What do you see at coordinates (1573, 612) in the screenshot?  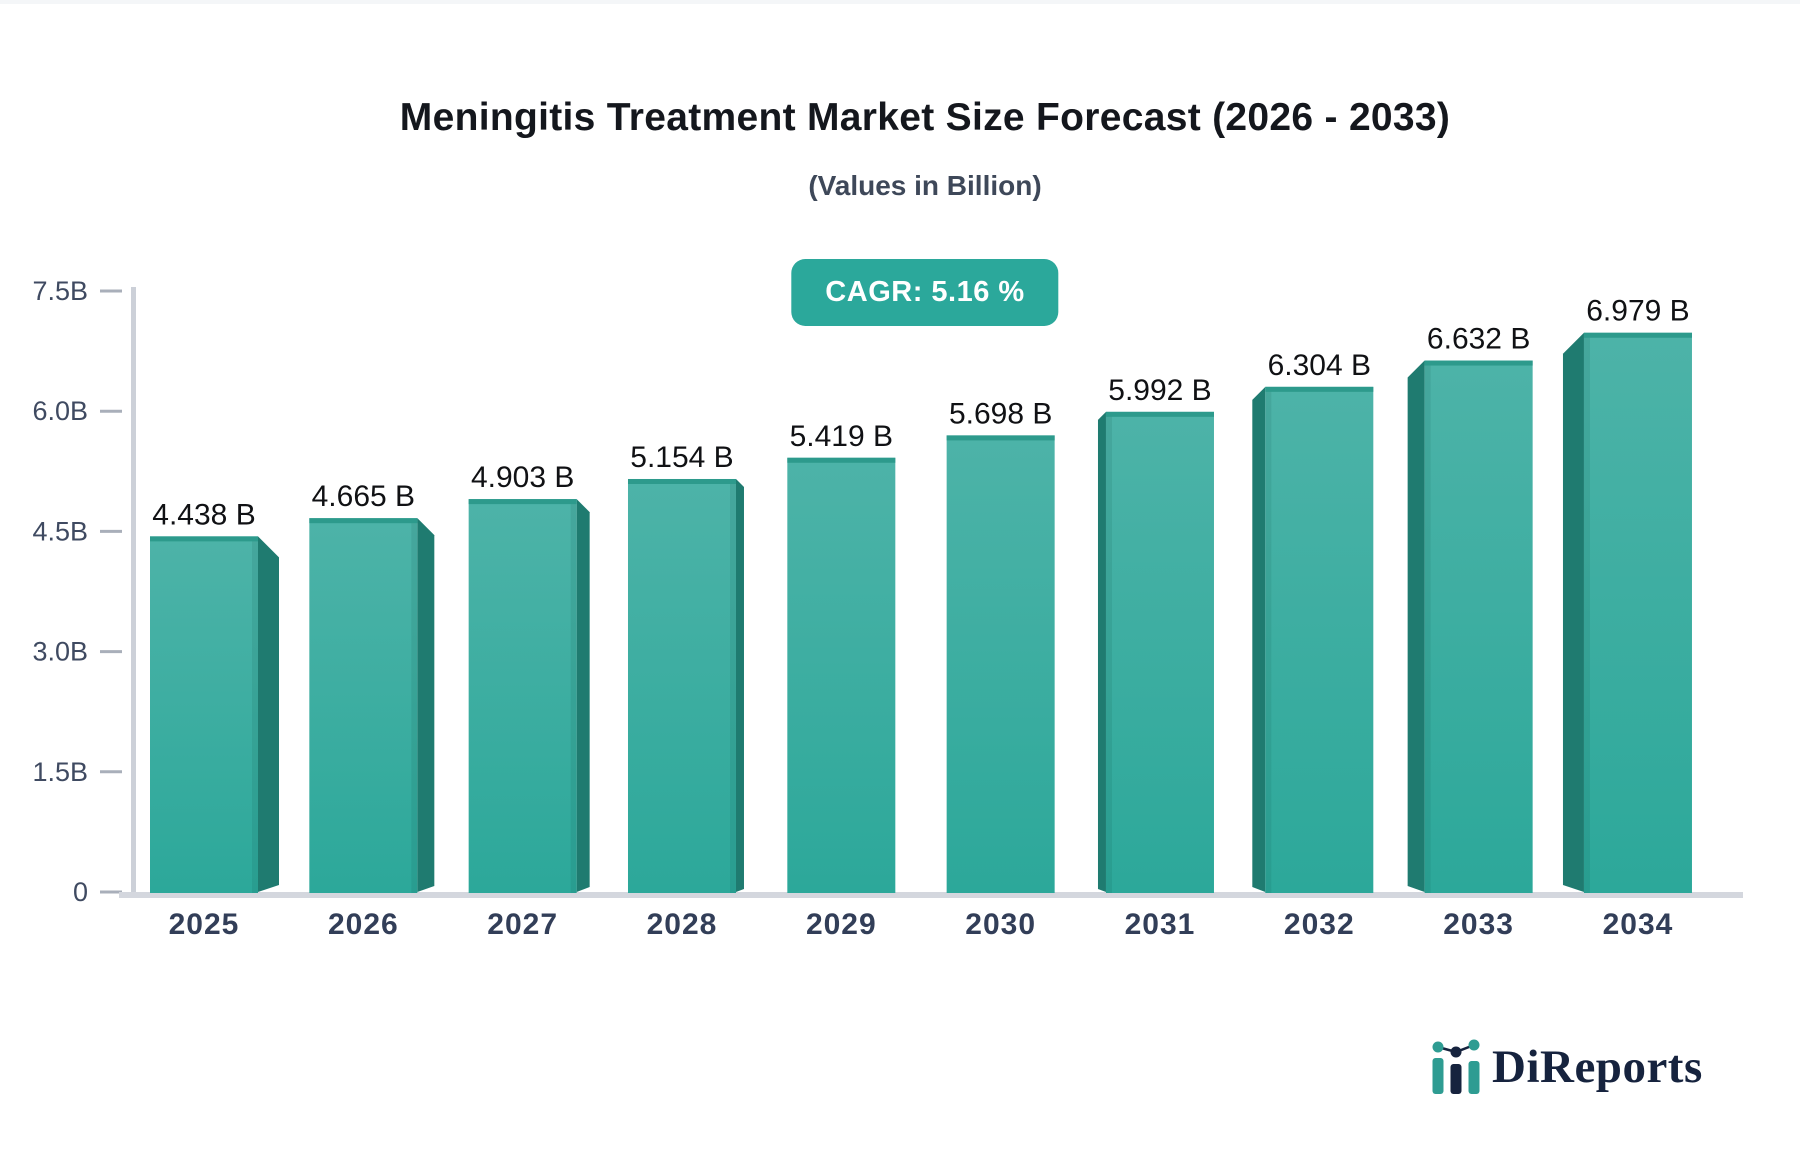 I see `bar-side-2034` at bounding box center [1573, 612].